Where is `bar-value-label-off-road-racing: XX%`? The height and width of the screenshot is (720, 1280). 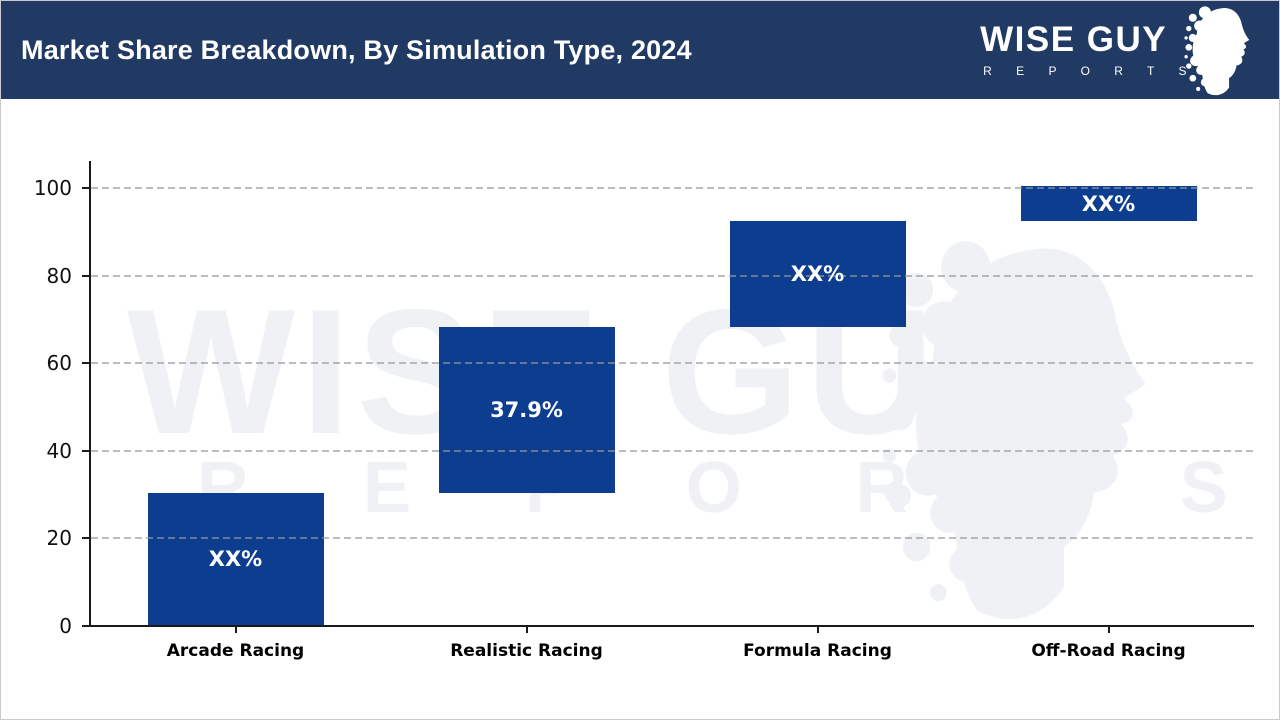
bar-value-label-off-road-racing: XX% is located at coordinates (1108, 203).